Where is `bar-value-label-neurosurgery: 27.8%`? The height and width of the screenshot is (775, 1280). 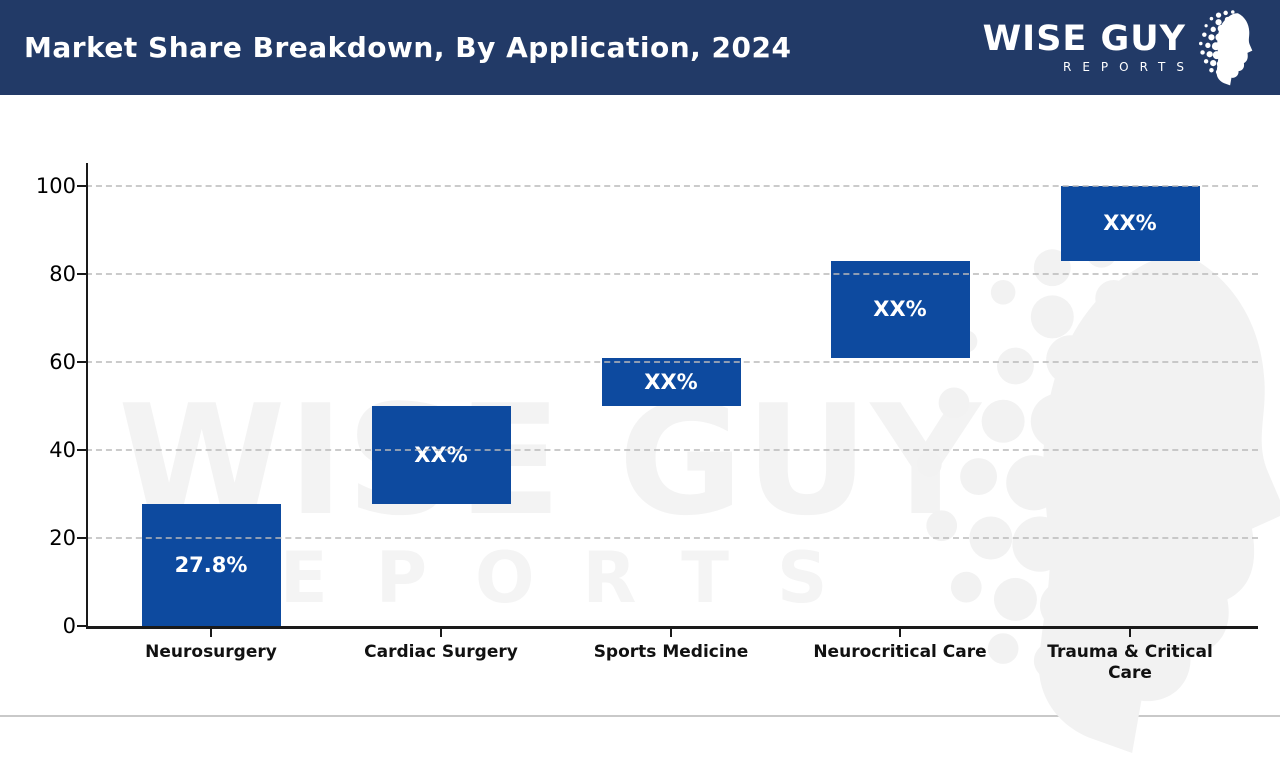
bar-value-label-neurosurgery: 27.8% is located at coordinates (211, 564).